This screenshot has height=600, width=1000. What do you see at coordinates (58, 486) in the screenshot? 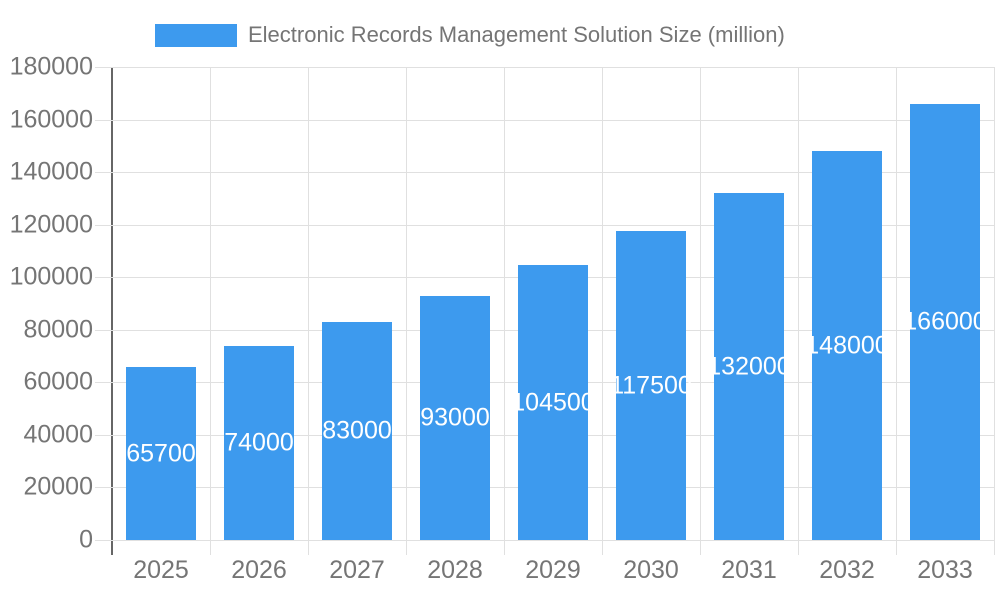
I see `y-tick-label: 20000` at bounding box center [58, 486].